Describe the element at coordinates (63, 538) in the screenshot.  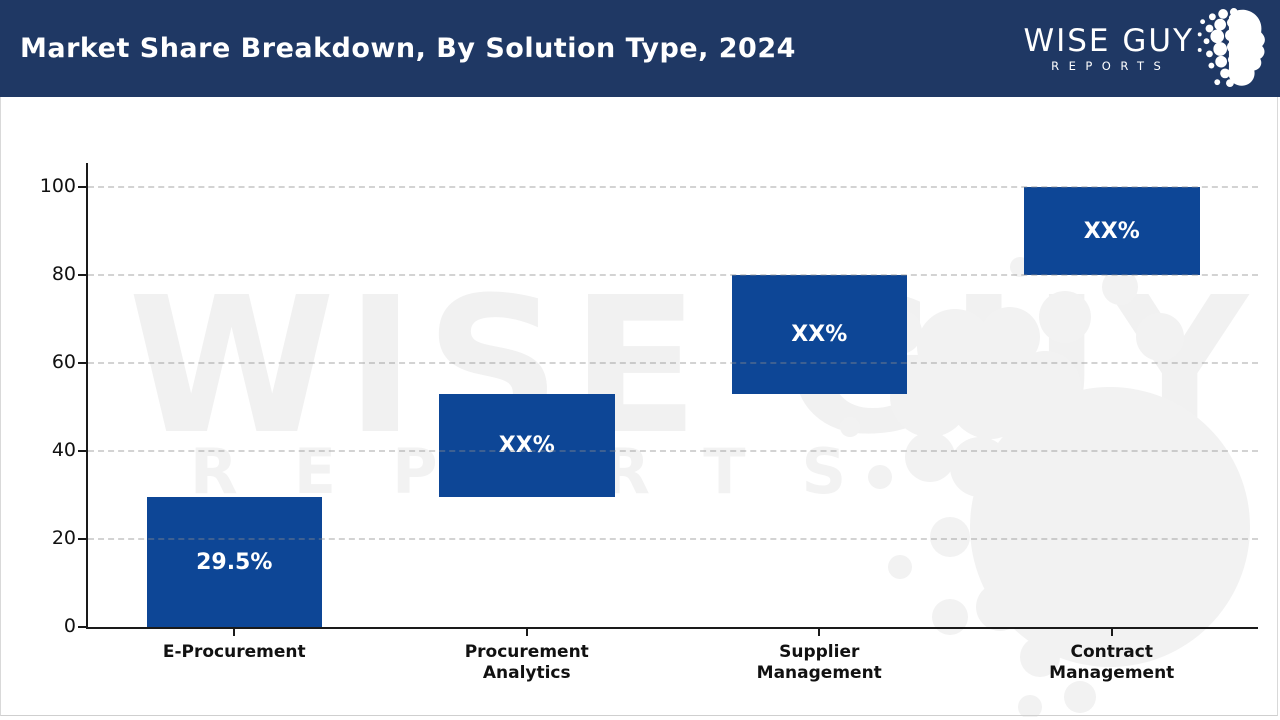
I see `y-axis-label-20: 20` at that location.